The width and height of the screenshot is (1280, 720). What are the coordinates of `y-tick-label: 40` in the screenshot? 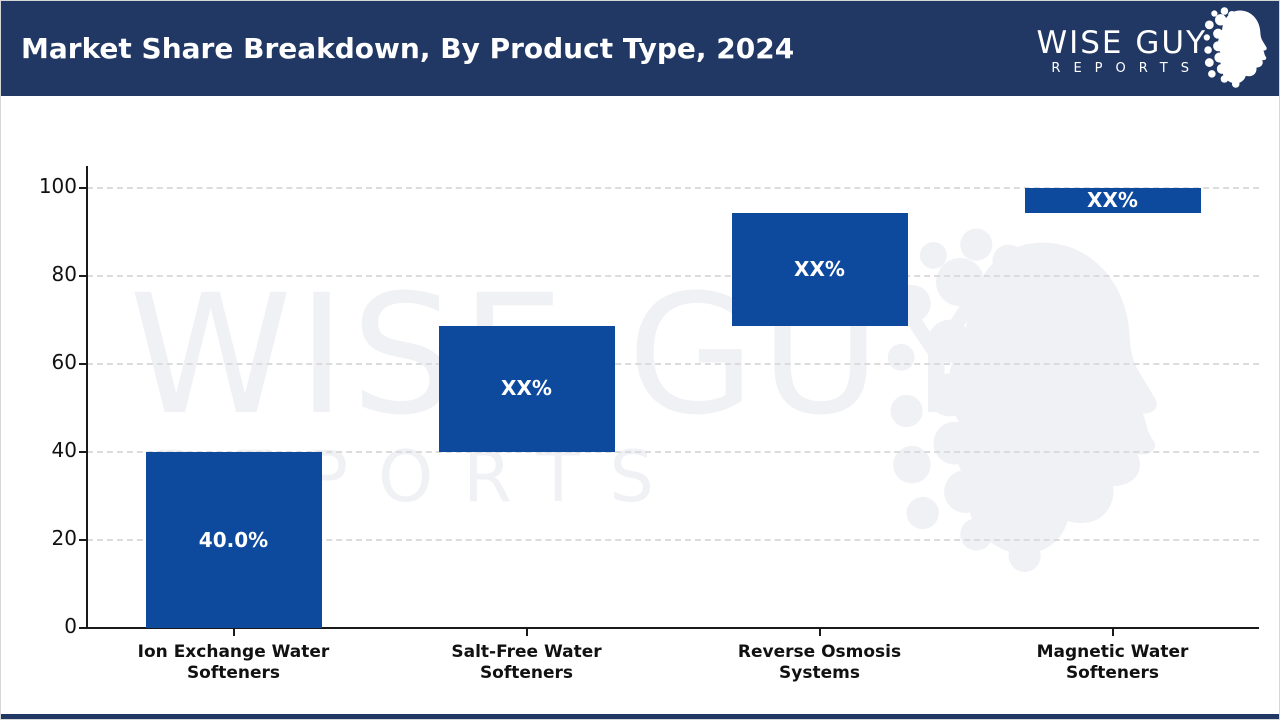 It's located at (64, 450).